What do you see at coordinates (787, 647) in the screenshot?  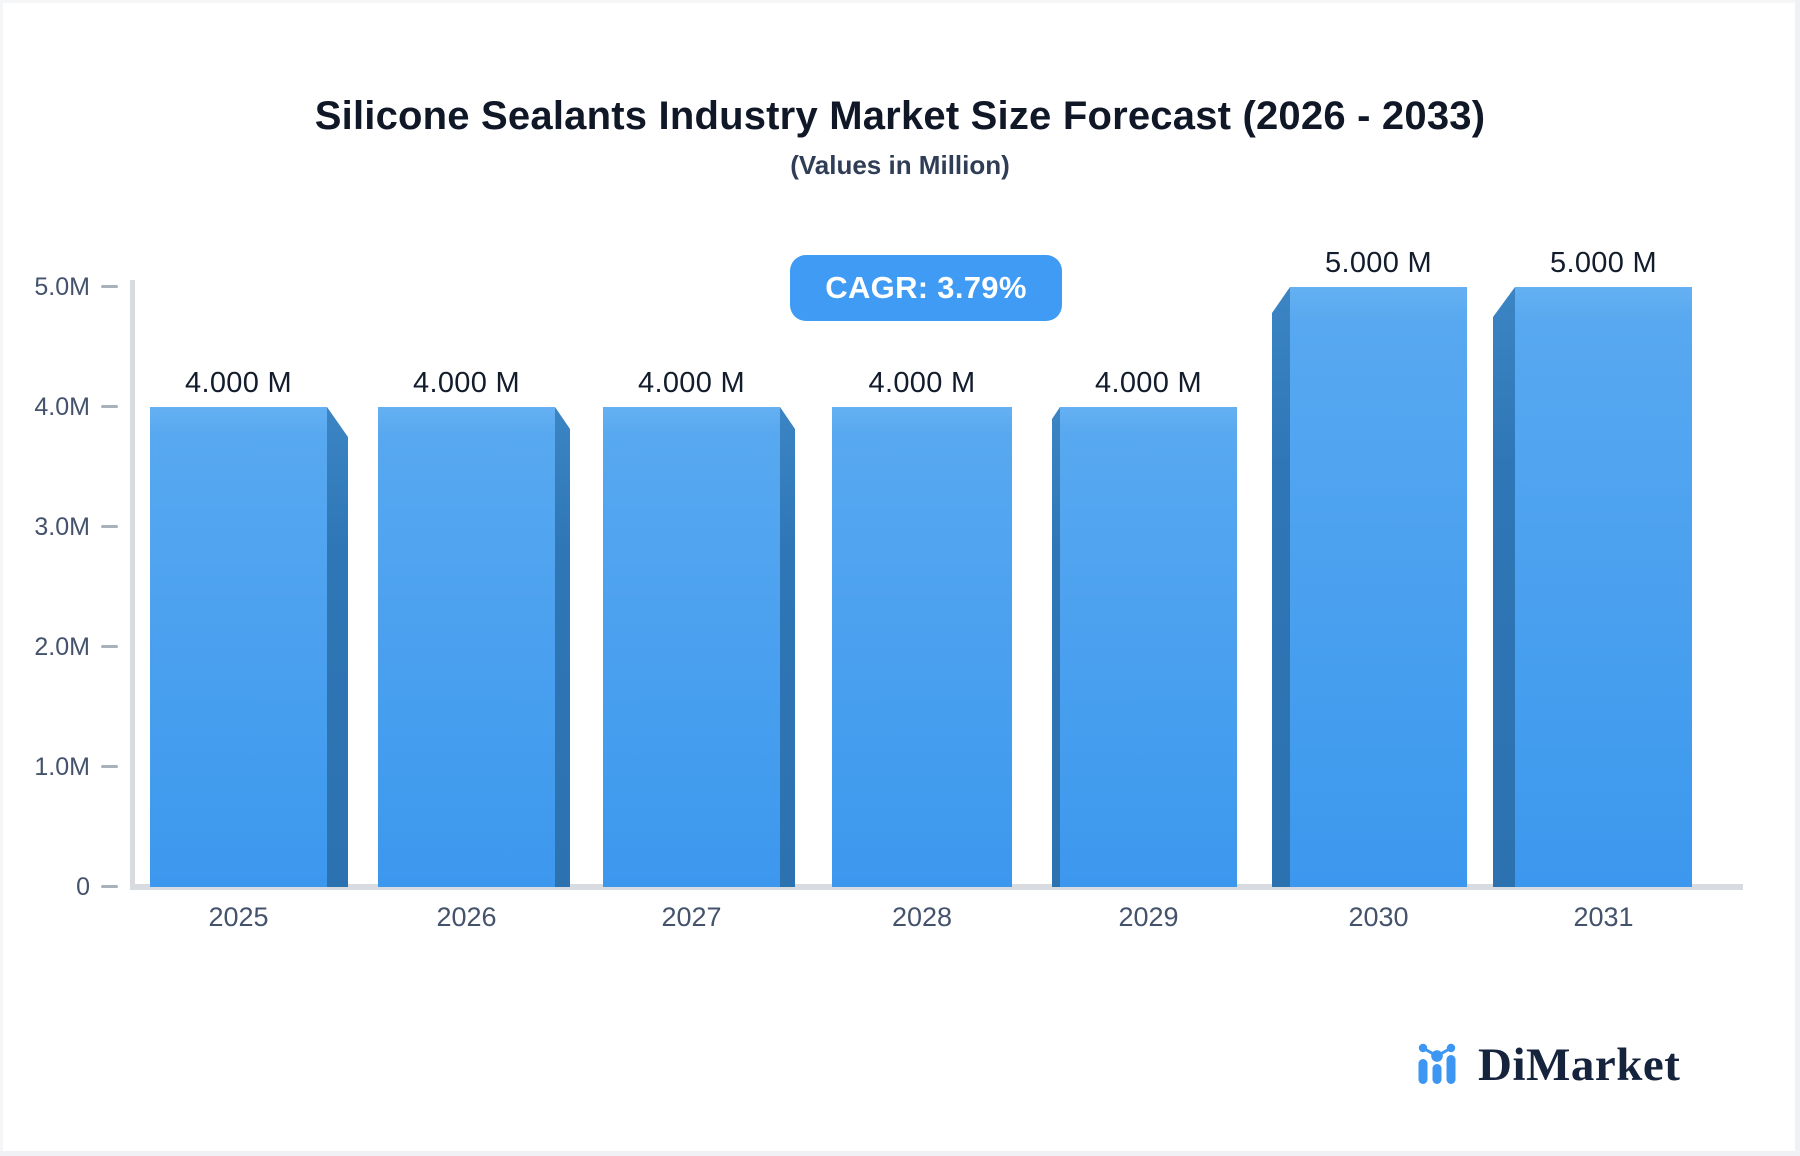 I see `bar-side-2027` at bounding box center [787, 647].